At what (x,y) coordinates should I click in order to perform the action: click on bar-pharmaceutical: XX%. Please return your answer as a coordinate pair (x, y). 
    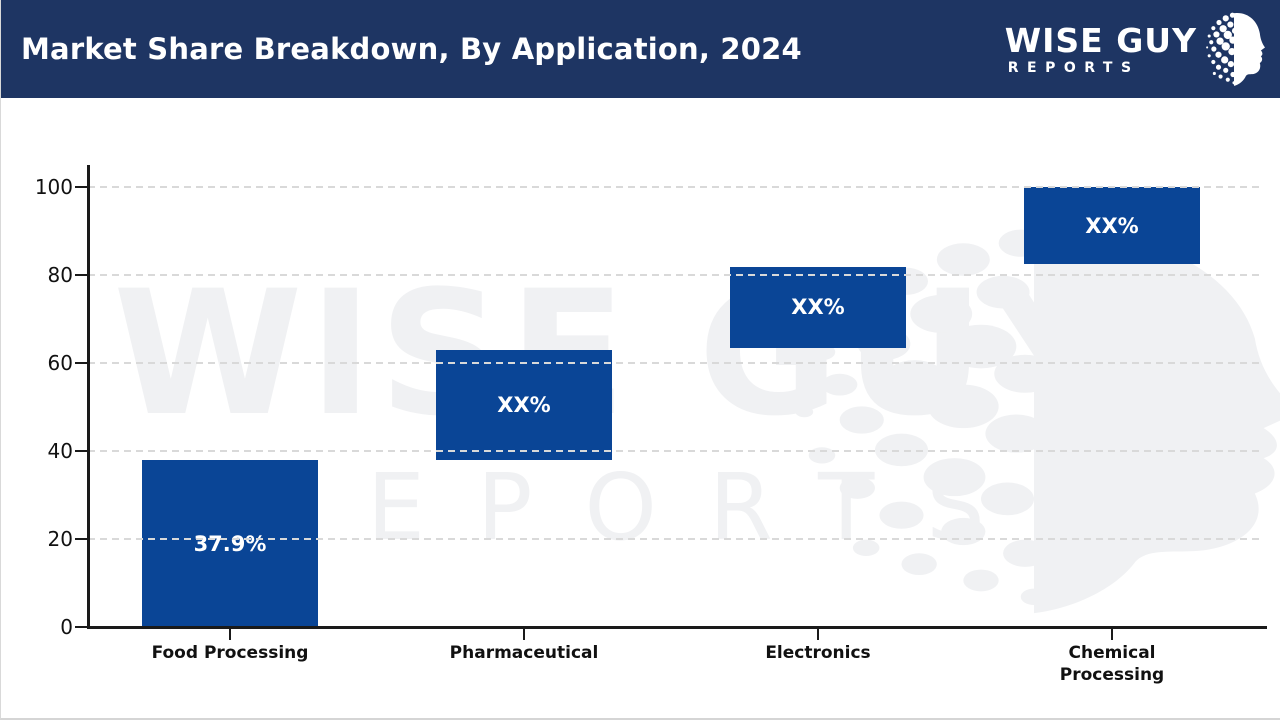
    Looking at the image, I should click on (524, 404).